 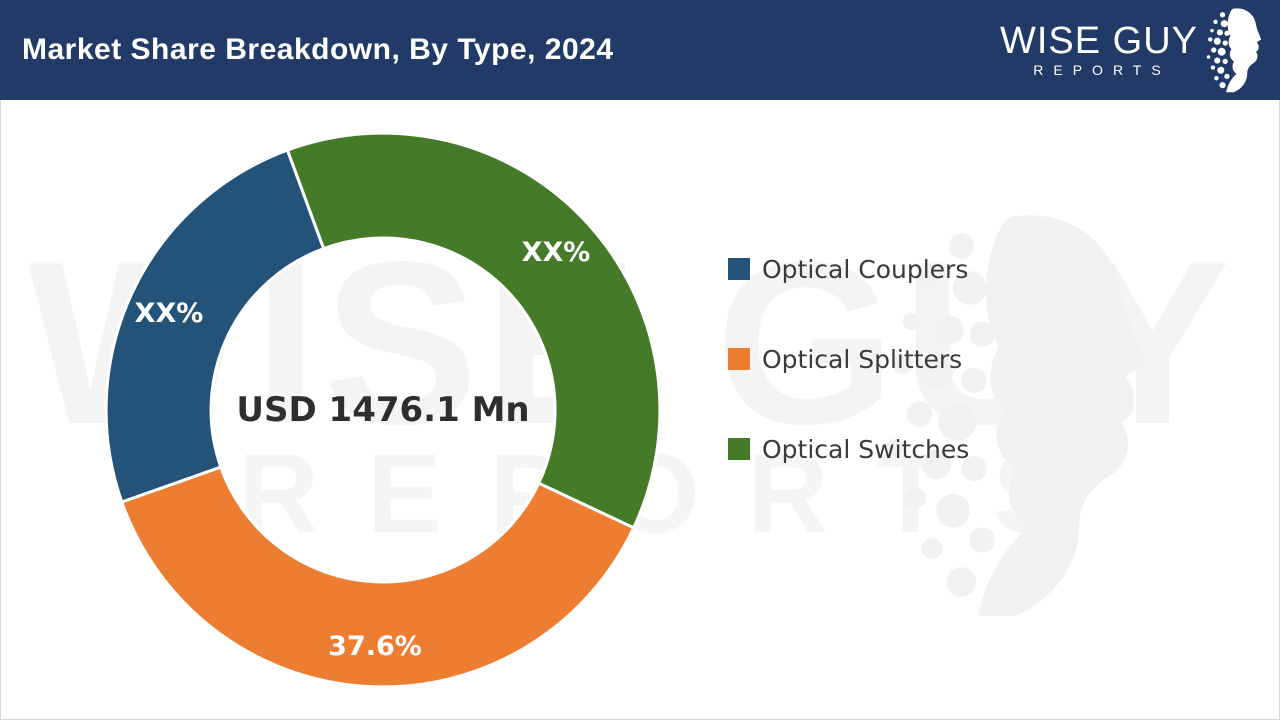 I want to click on legend-swatch-orange-icon, so click(x=739, y=359).